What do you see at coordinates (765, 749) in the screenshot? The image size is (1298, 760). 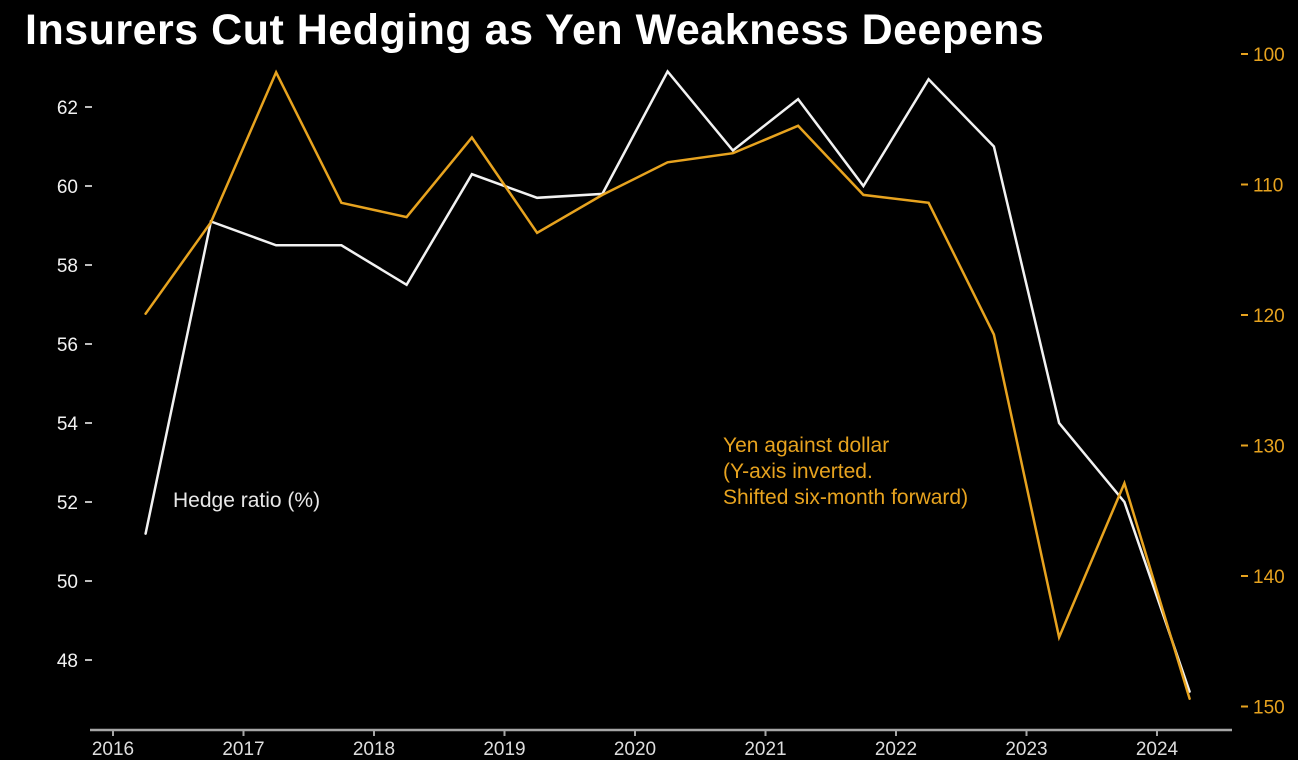 I see `x-tick-label: 2021` at bounding box center [765, 749].